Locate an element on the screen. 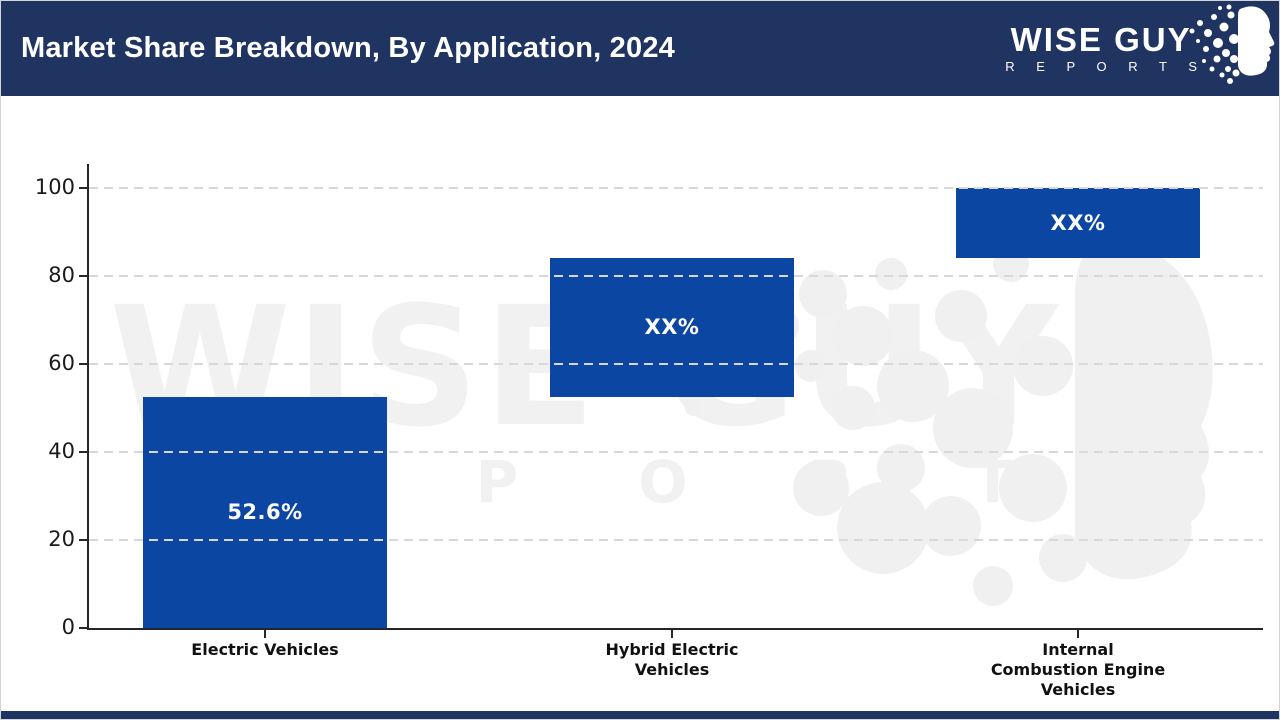 This screenshot has width=1280, height=720. y-tick-label: 40 is located at coordinates (61, 451).